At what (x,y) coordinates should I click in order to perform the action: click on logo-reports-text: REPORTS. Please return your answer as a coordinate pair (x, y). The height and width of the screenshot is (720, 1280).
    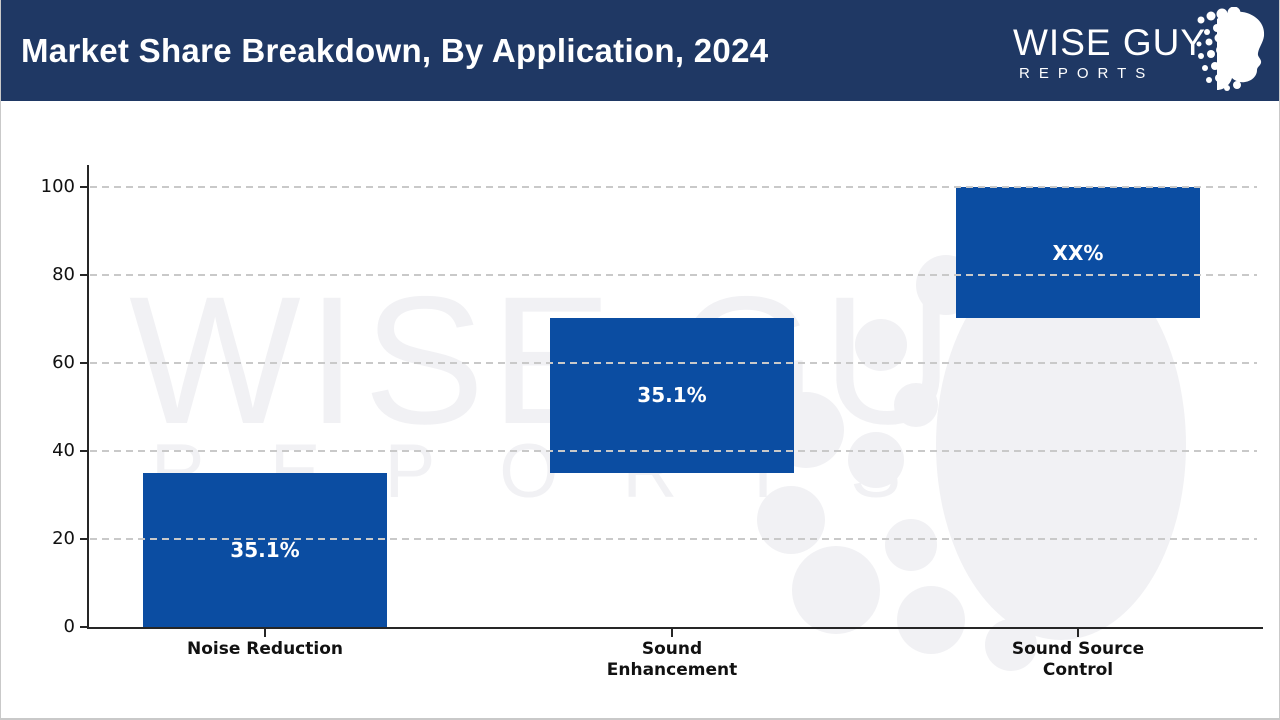
    Looking at the image, I should click on (1086, 73).